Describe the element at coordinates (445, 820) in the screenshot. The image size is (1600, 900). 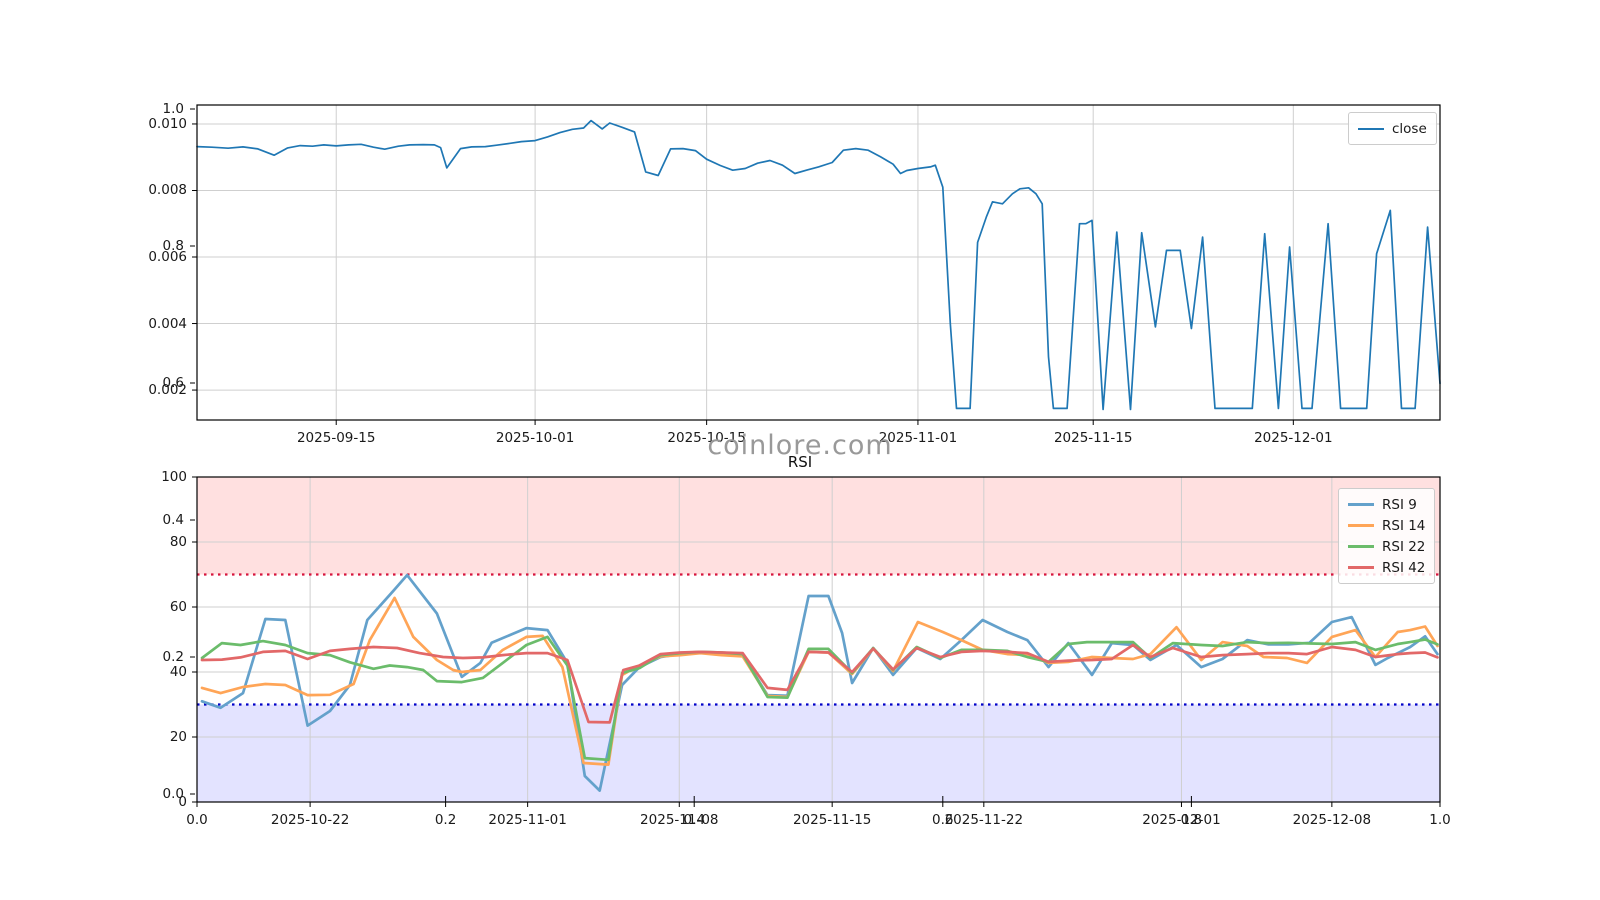
I see `hidden-axis-xtick-label: 0.2` at that location.